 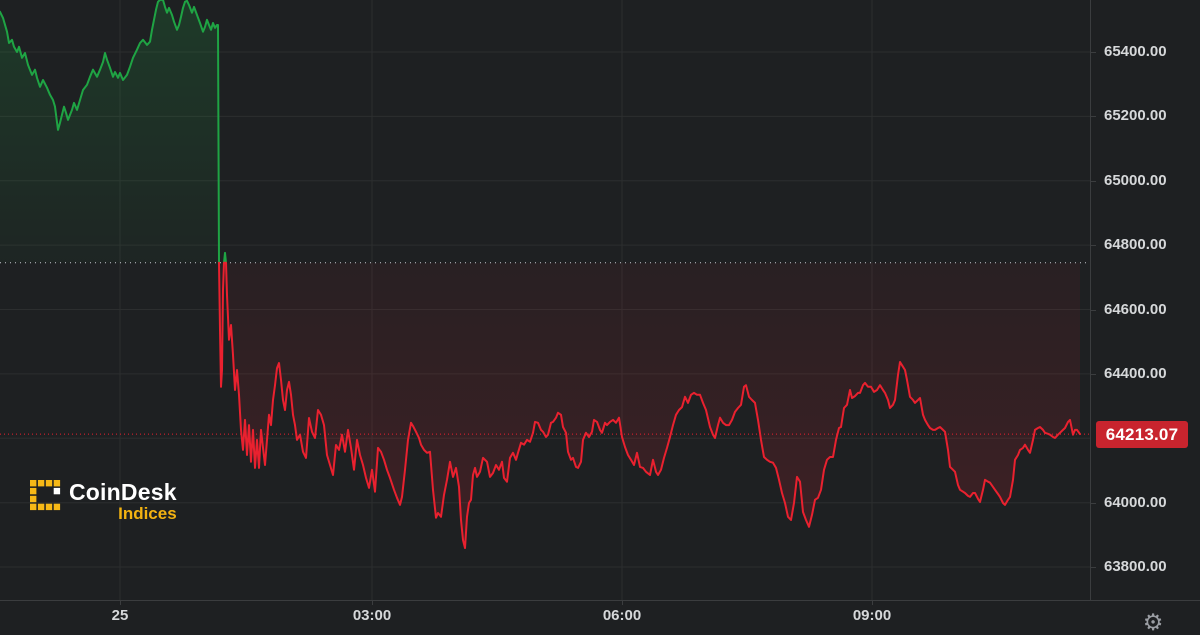 I want to click on price-axis-label: 63800.00, so click(x=1135, y=566).